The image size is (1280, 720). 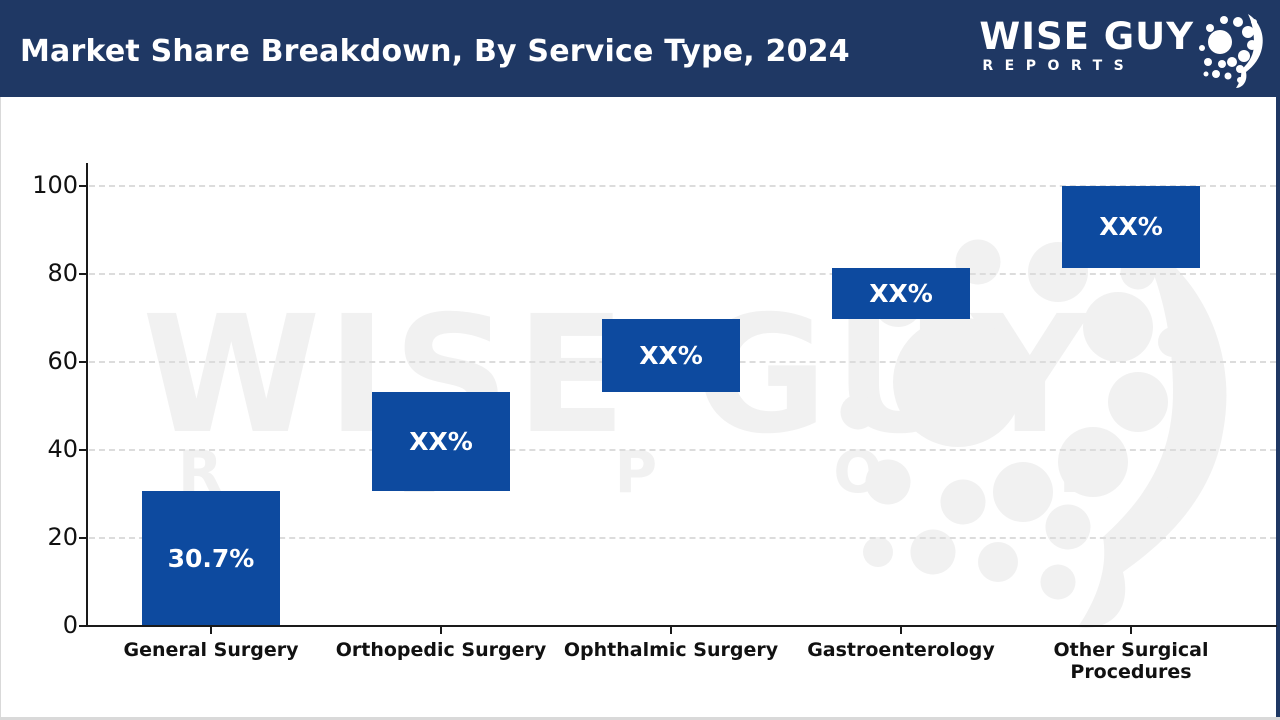 What do you see at coordinates (441, 650) in the screenshot?
I see `x-tick-label: Orthopedic Surgery` at bounding box center [441, 650].